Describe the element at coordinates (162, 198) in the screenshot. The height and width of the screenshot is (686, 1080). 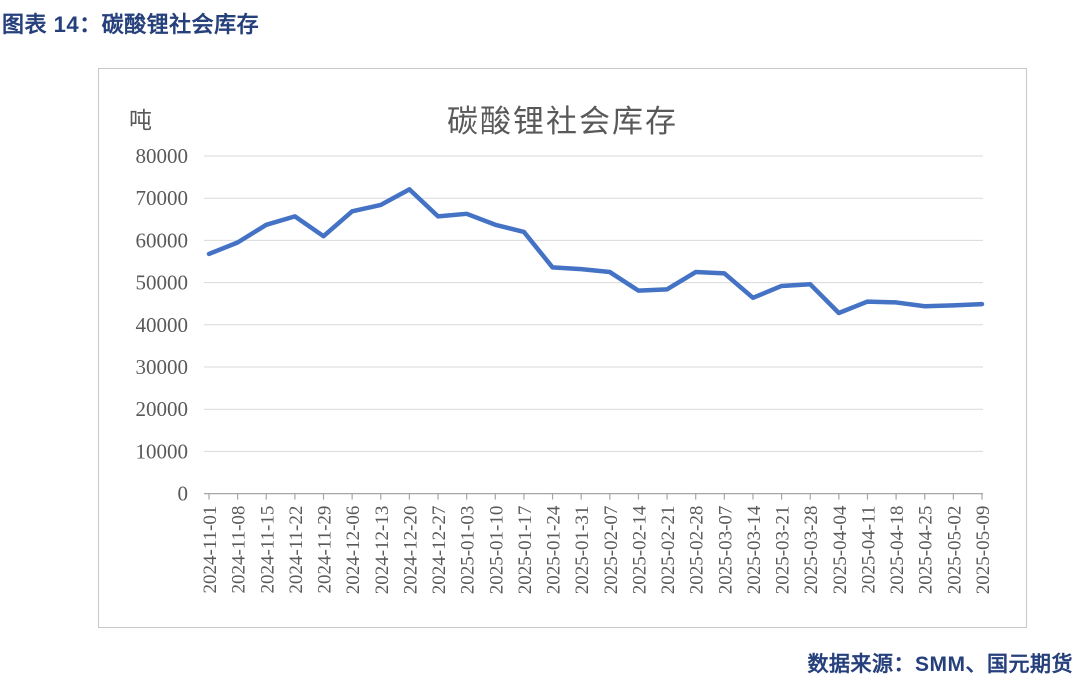
I see `y-axis-label: 70000` at that location.